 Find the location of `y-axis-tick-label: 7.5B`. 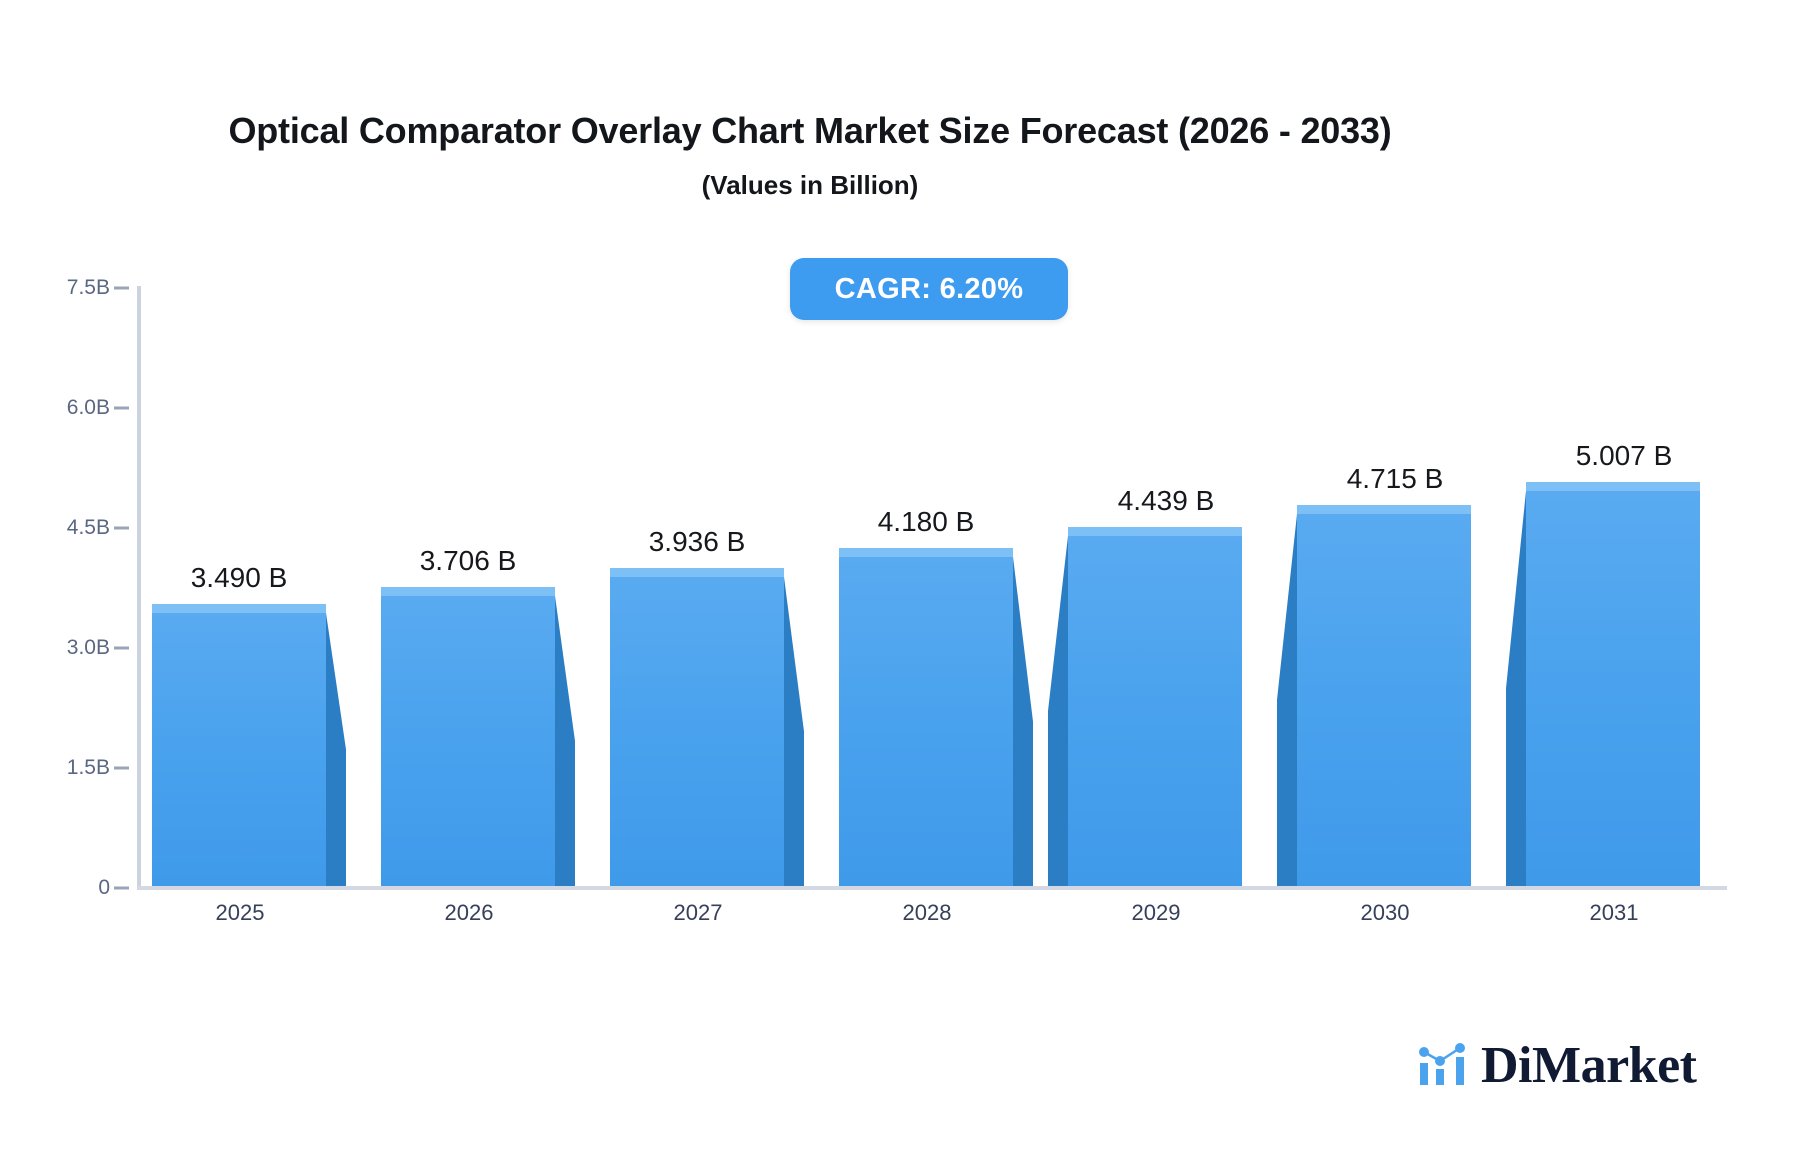

y-axis-tick-label: 7.5B is located at coordinates (88, 287).